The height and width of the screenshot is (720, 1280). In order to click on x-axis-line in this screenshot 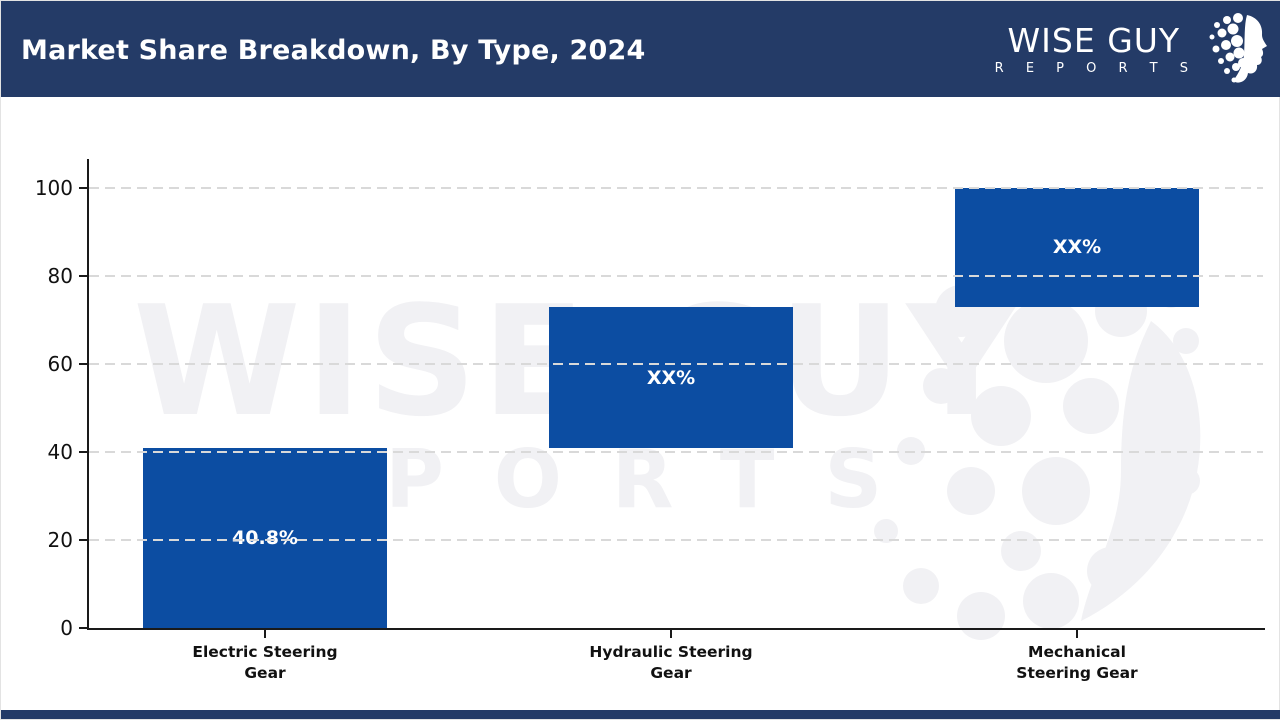, I will do `click(676, 629)`.